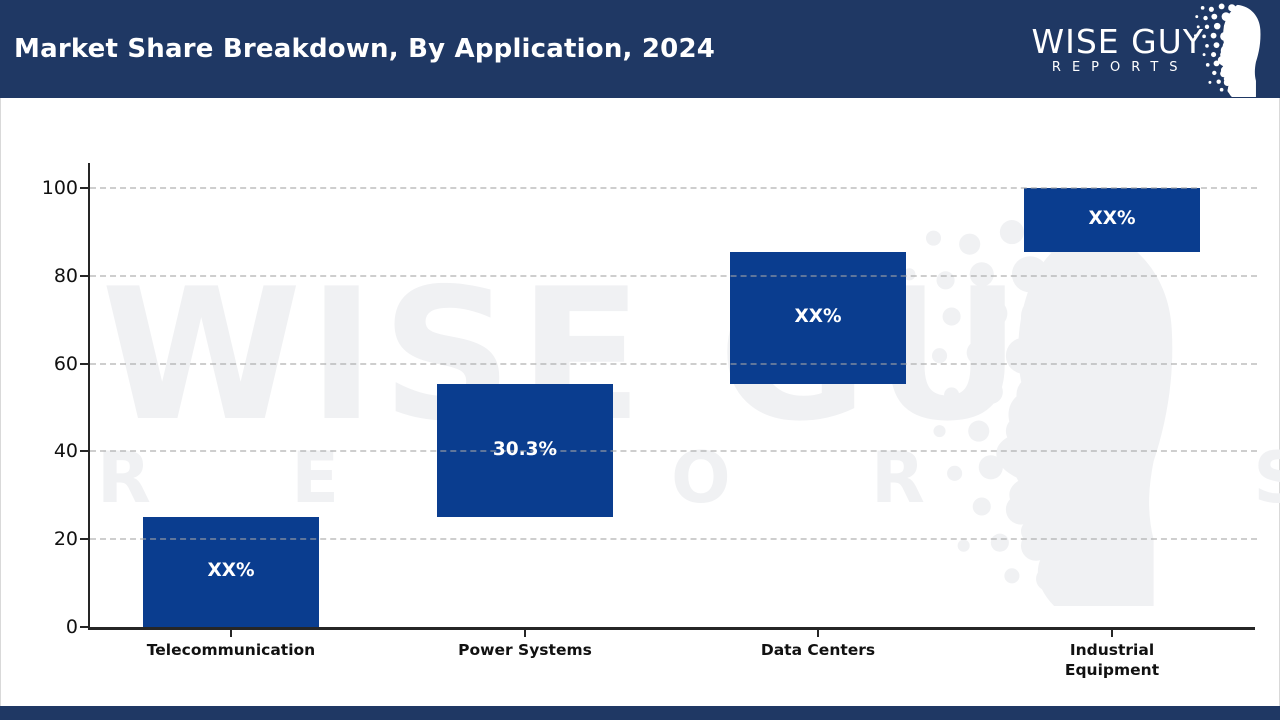  I want to click on y-tick-label: 100, so click(59, 188).